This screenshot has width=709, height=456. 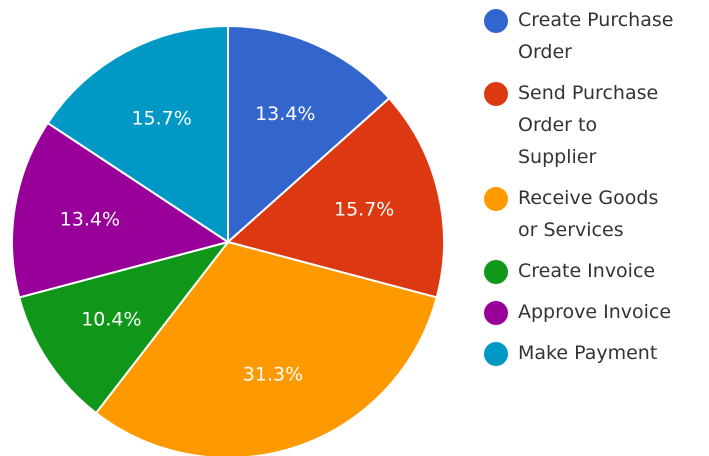 What do you see at coordinates (588, 214) in the screenshot?
I see `legend-label: Receive Goods or Services` at bounding box center [588, 214].